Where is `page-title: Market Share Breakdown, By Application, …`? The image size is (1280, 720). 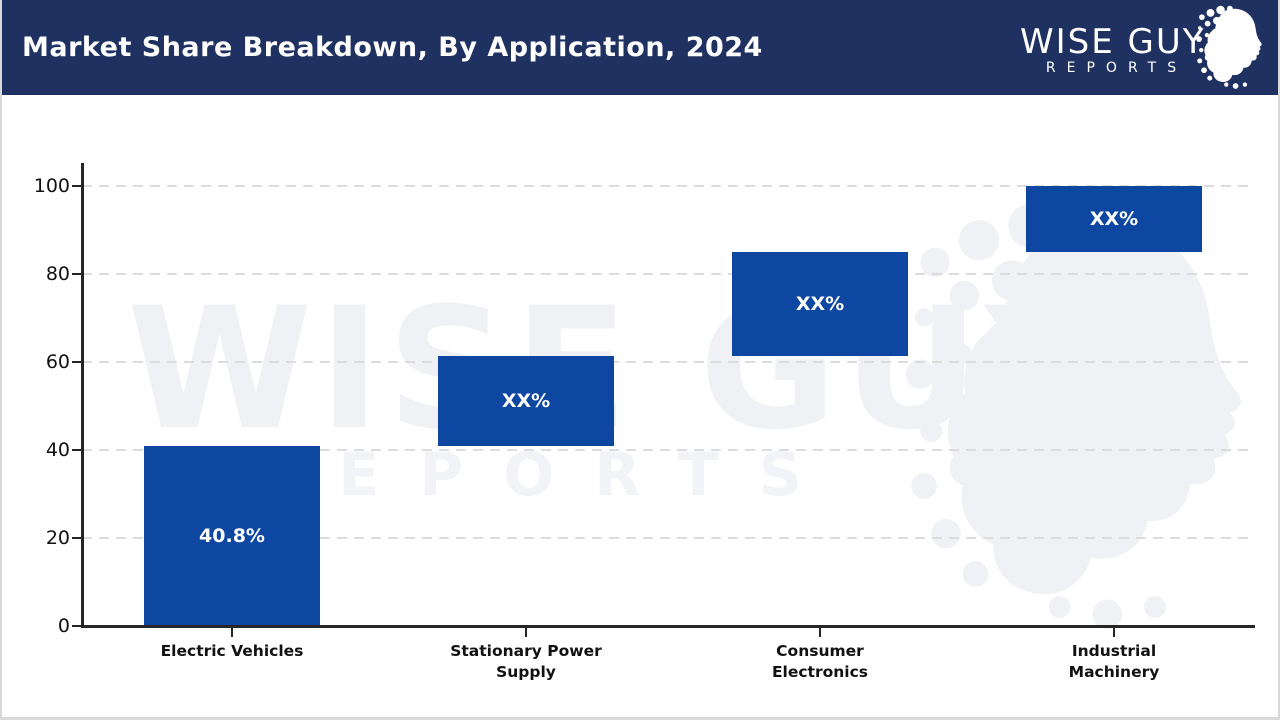
page-title: Market Share Breakdown, By Application, … is located at coordinates (392, 47).